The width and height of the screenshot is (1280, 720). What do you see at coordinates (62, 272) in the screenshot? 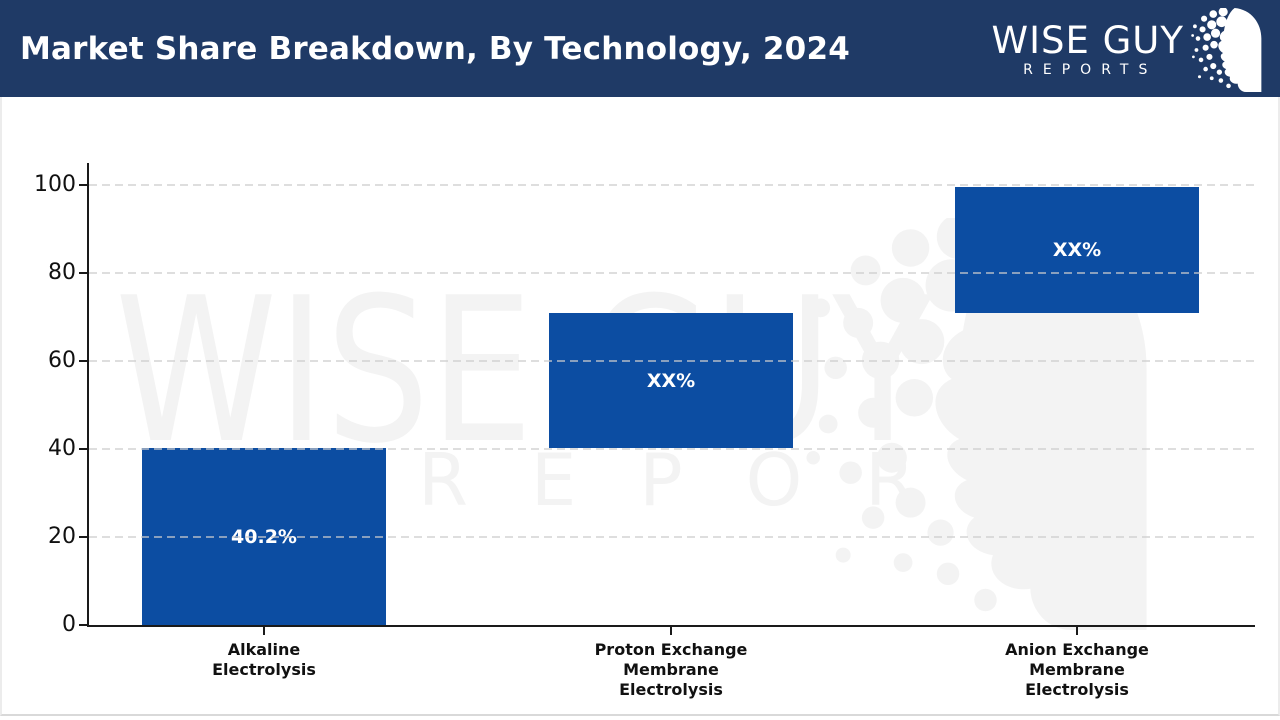
I see `y-tick-label: 80` at bounding box center [62, 272].